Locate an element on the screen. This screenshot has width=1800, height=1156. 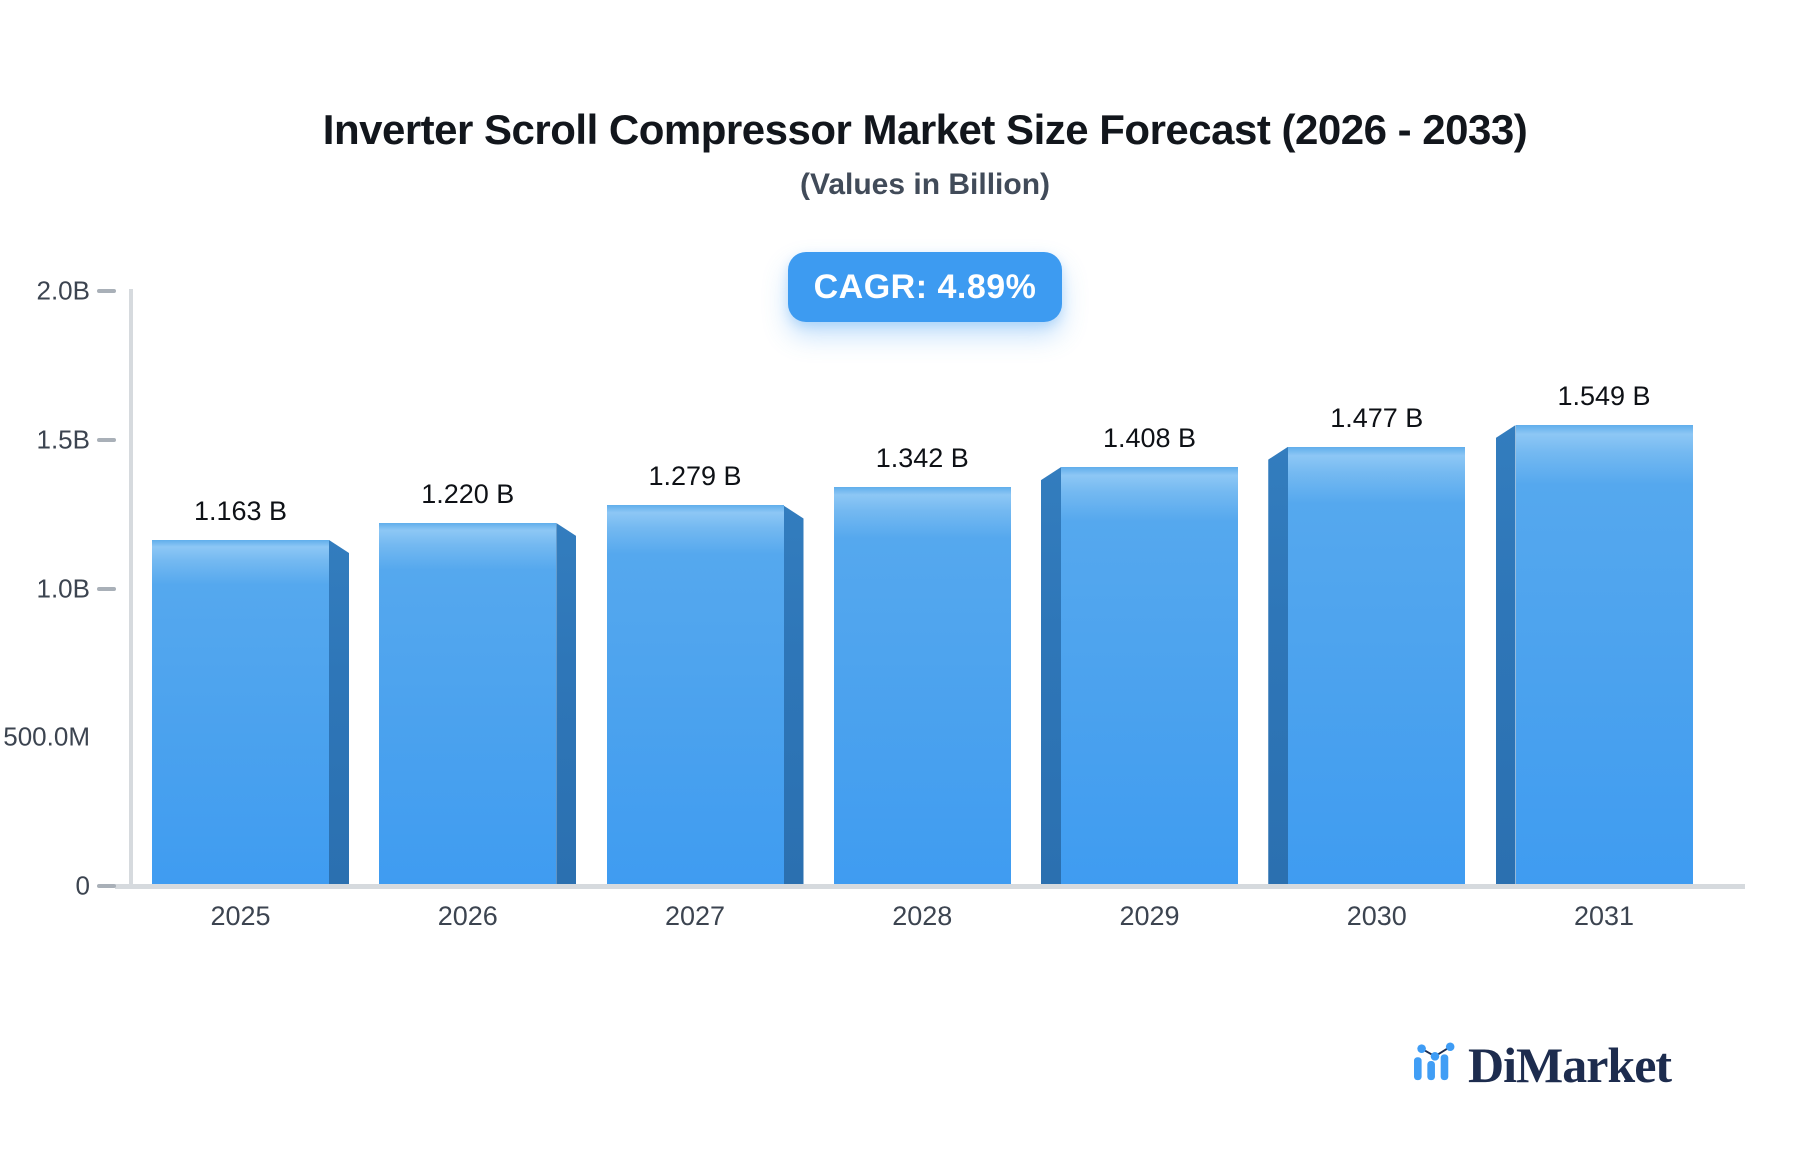
y-axis-label: 0 is located at coordinates (82, 885).